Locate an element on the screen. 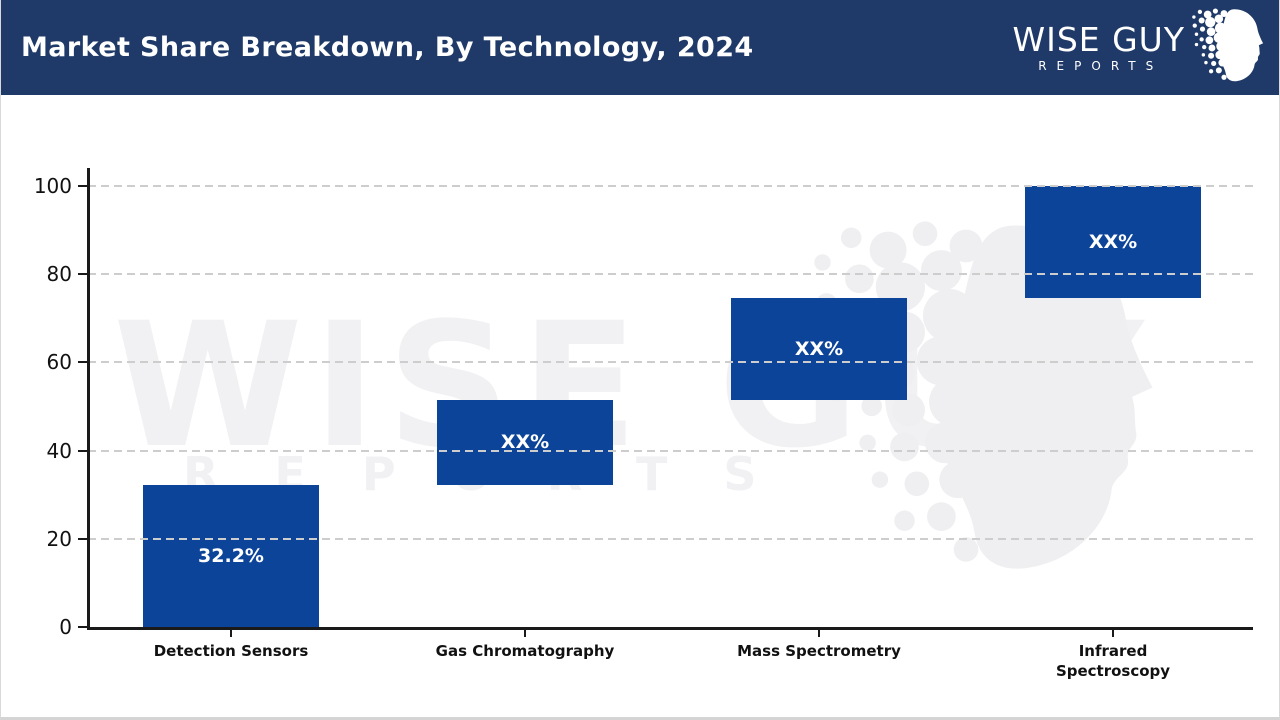 The image size is (1280, 720). x-axis-line is located at coordinates (670, 628).